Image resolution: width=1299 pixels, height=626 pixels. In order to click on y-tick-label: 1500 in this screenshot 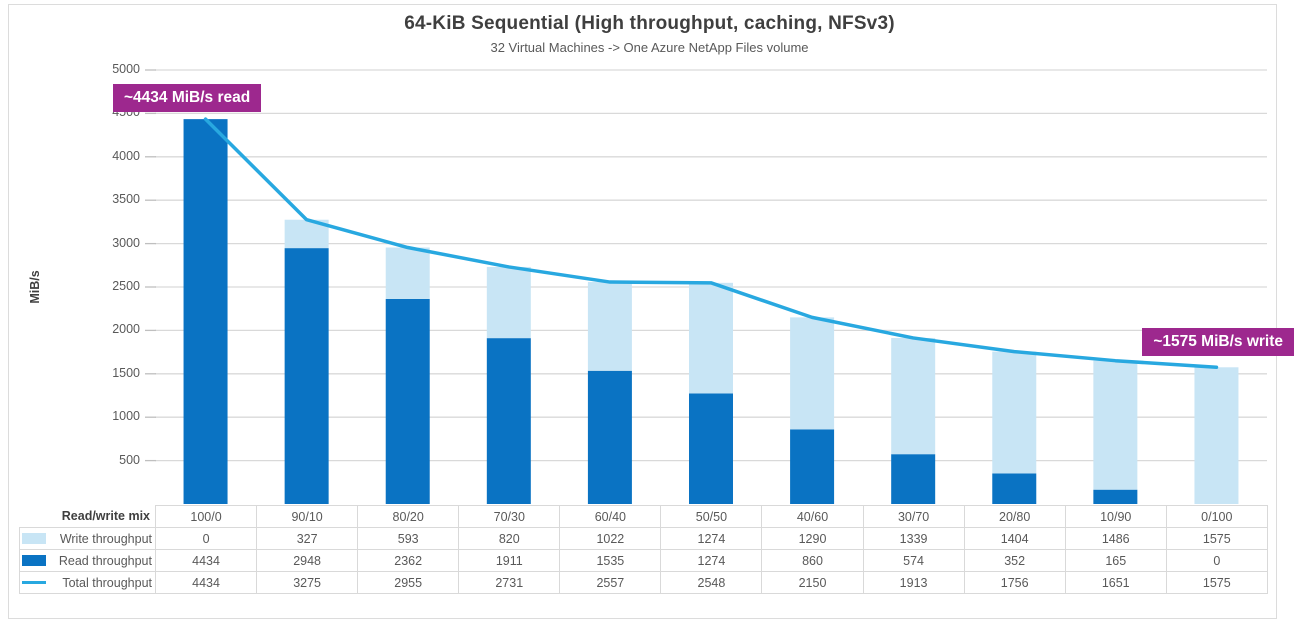, I will do `click(126, 372)`.